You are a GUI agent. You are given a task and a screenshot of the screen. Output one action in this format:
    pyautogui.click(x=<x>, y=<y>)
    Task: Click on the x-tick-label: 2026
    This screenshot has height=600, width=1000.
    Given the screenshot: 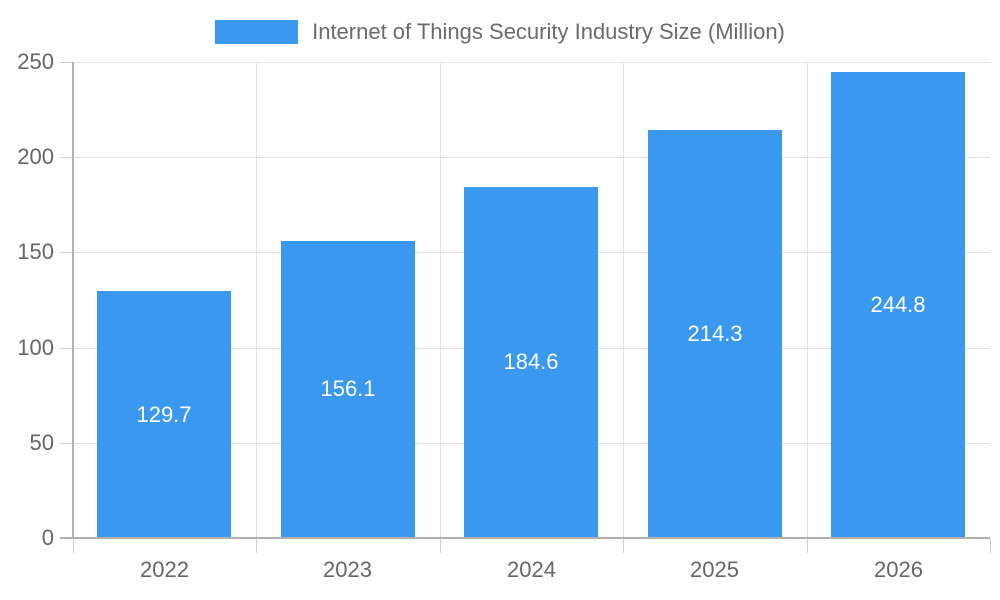 What is the action you would take?
    pyautogui.click(x=898, y=569)
    